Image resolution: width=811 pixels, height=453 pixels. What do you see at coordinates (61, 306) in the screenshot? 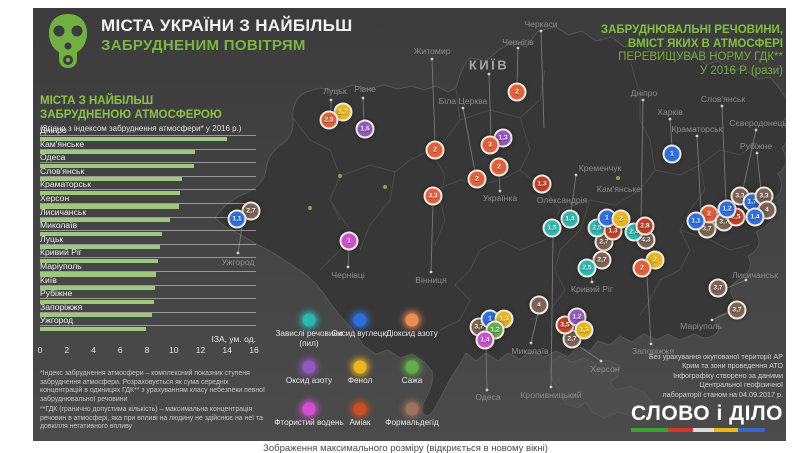
I see `bar-city-label: Запоріжжя` at bounding box center [61, 306].